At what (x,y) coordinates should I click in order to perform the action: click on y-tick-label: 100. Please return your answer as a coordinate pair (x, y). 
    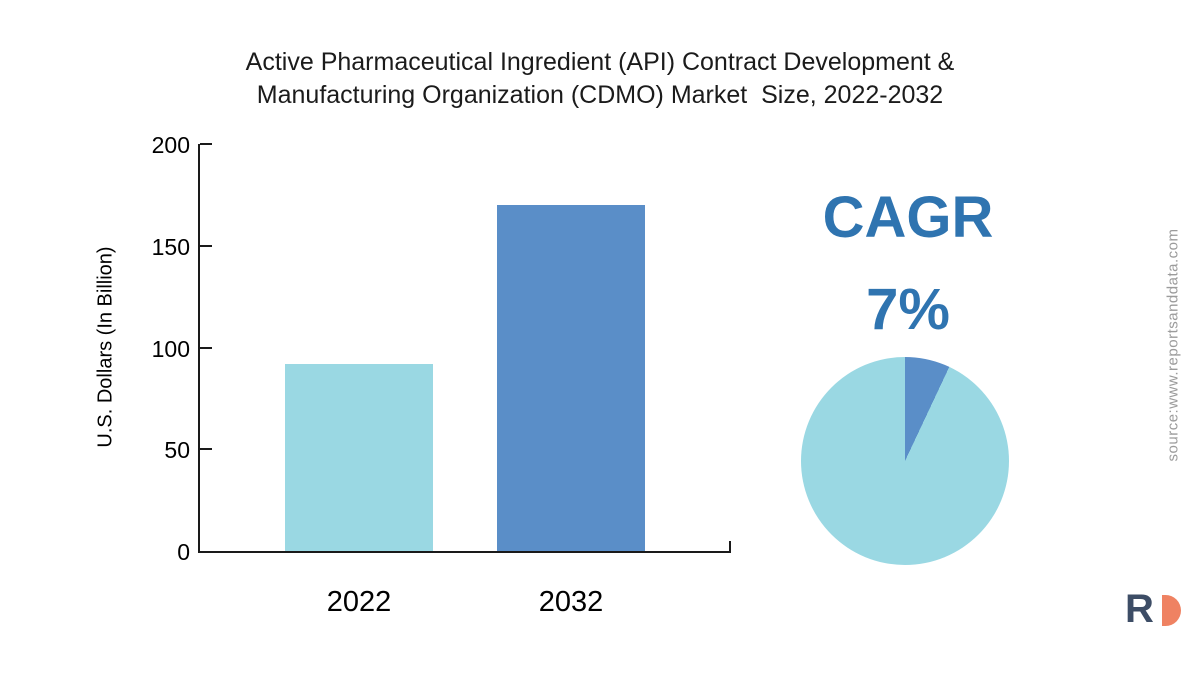
    Looking at the image, I should click on (170, 348).